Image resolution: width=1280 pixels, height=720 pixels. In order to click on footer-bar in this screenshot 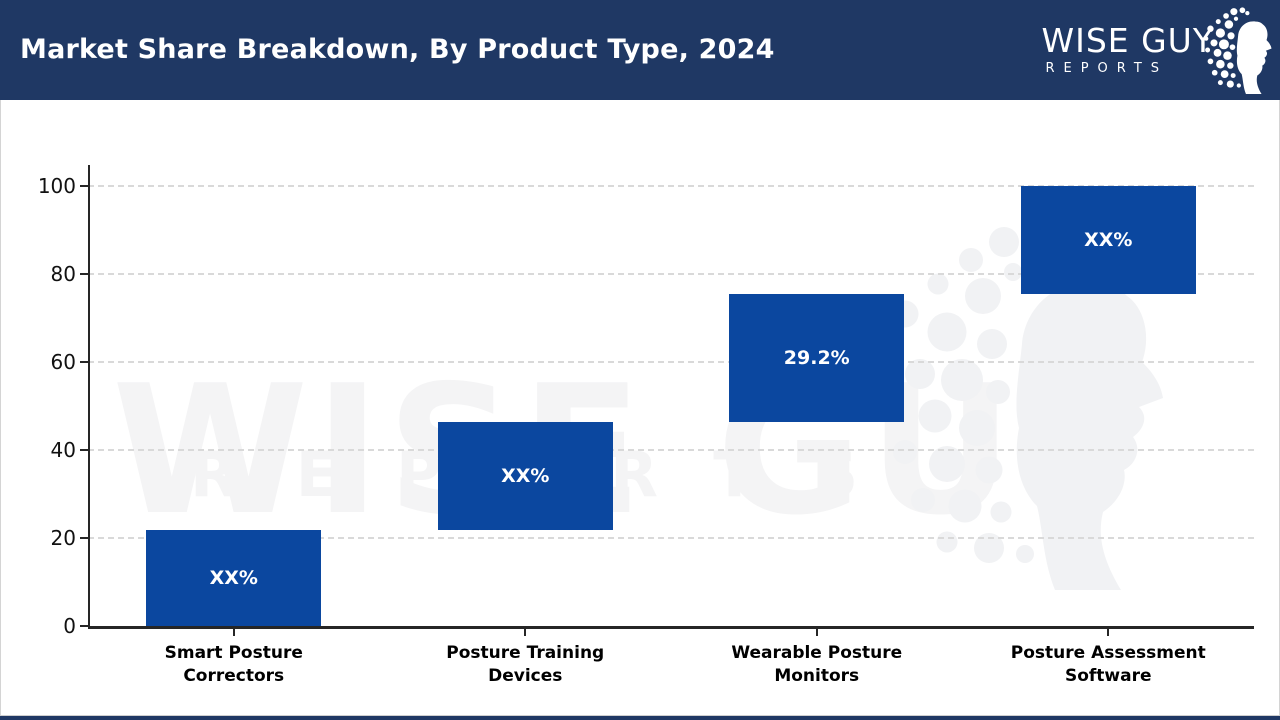, I will do `click(640, 717)`.